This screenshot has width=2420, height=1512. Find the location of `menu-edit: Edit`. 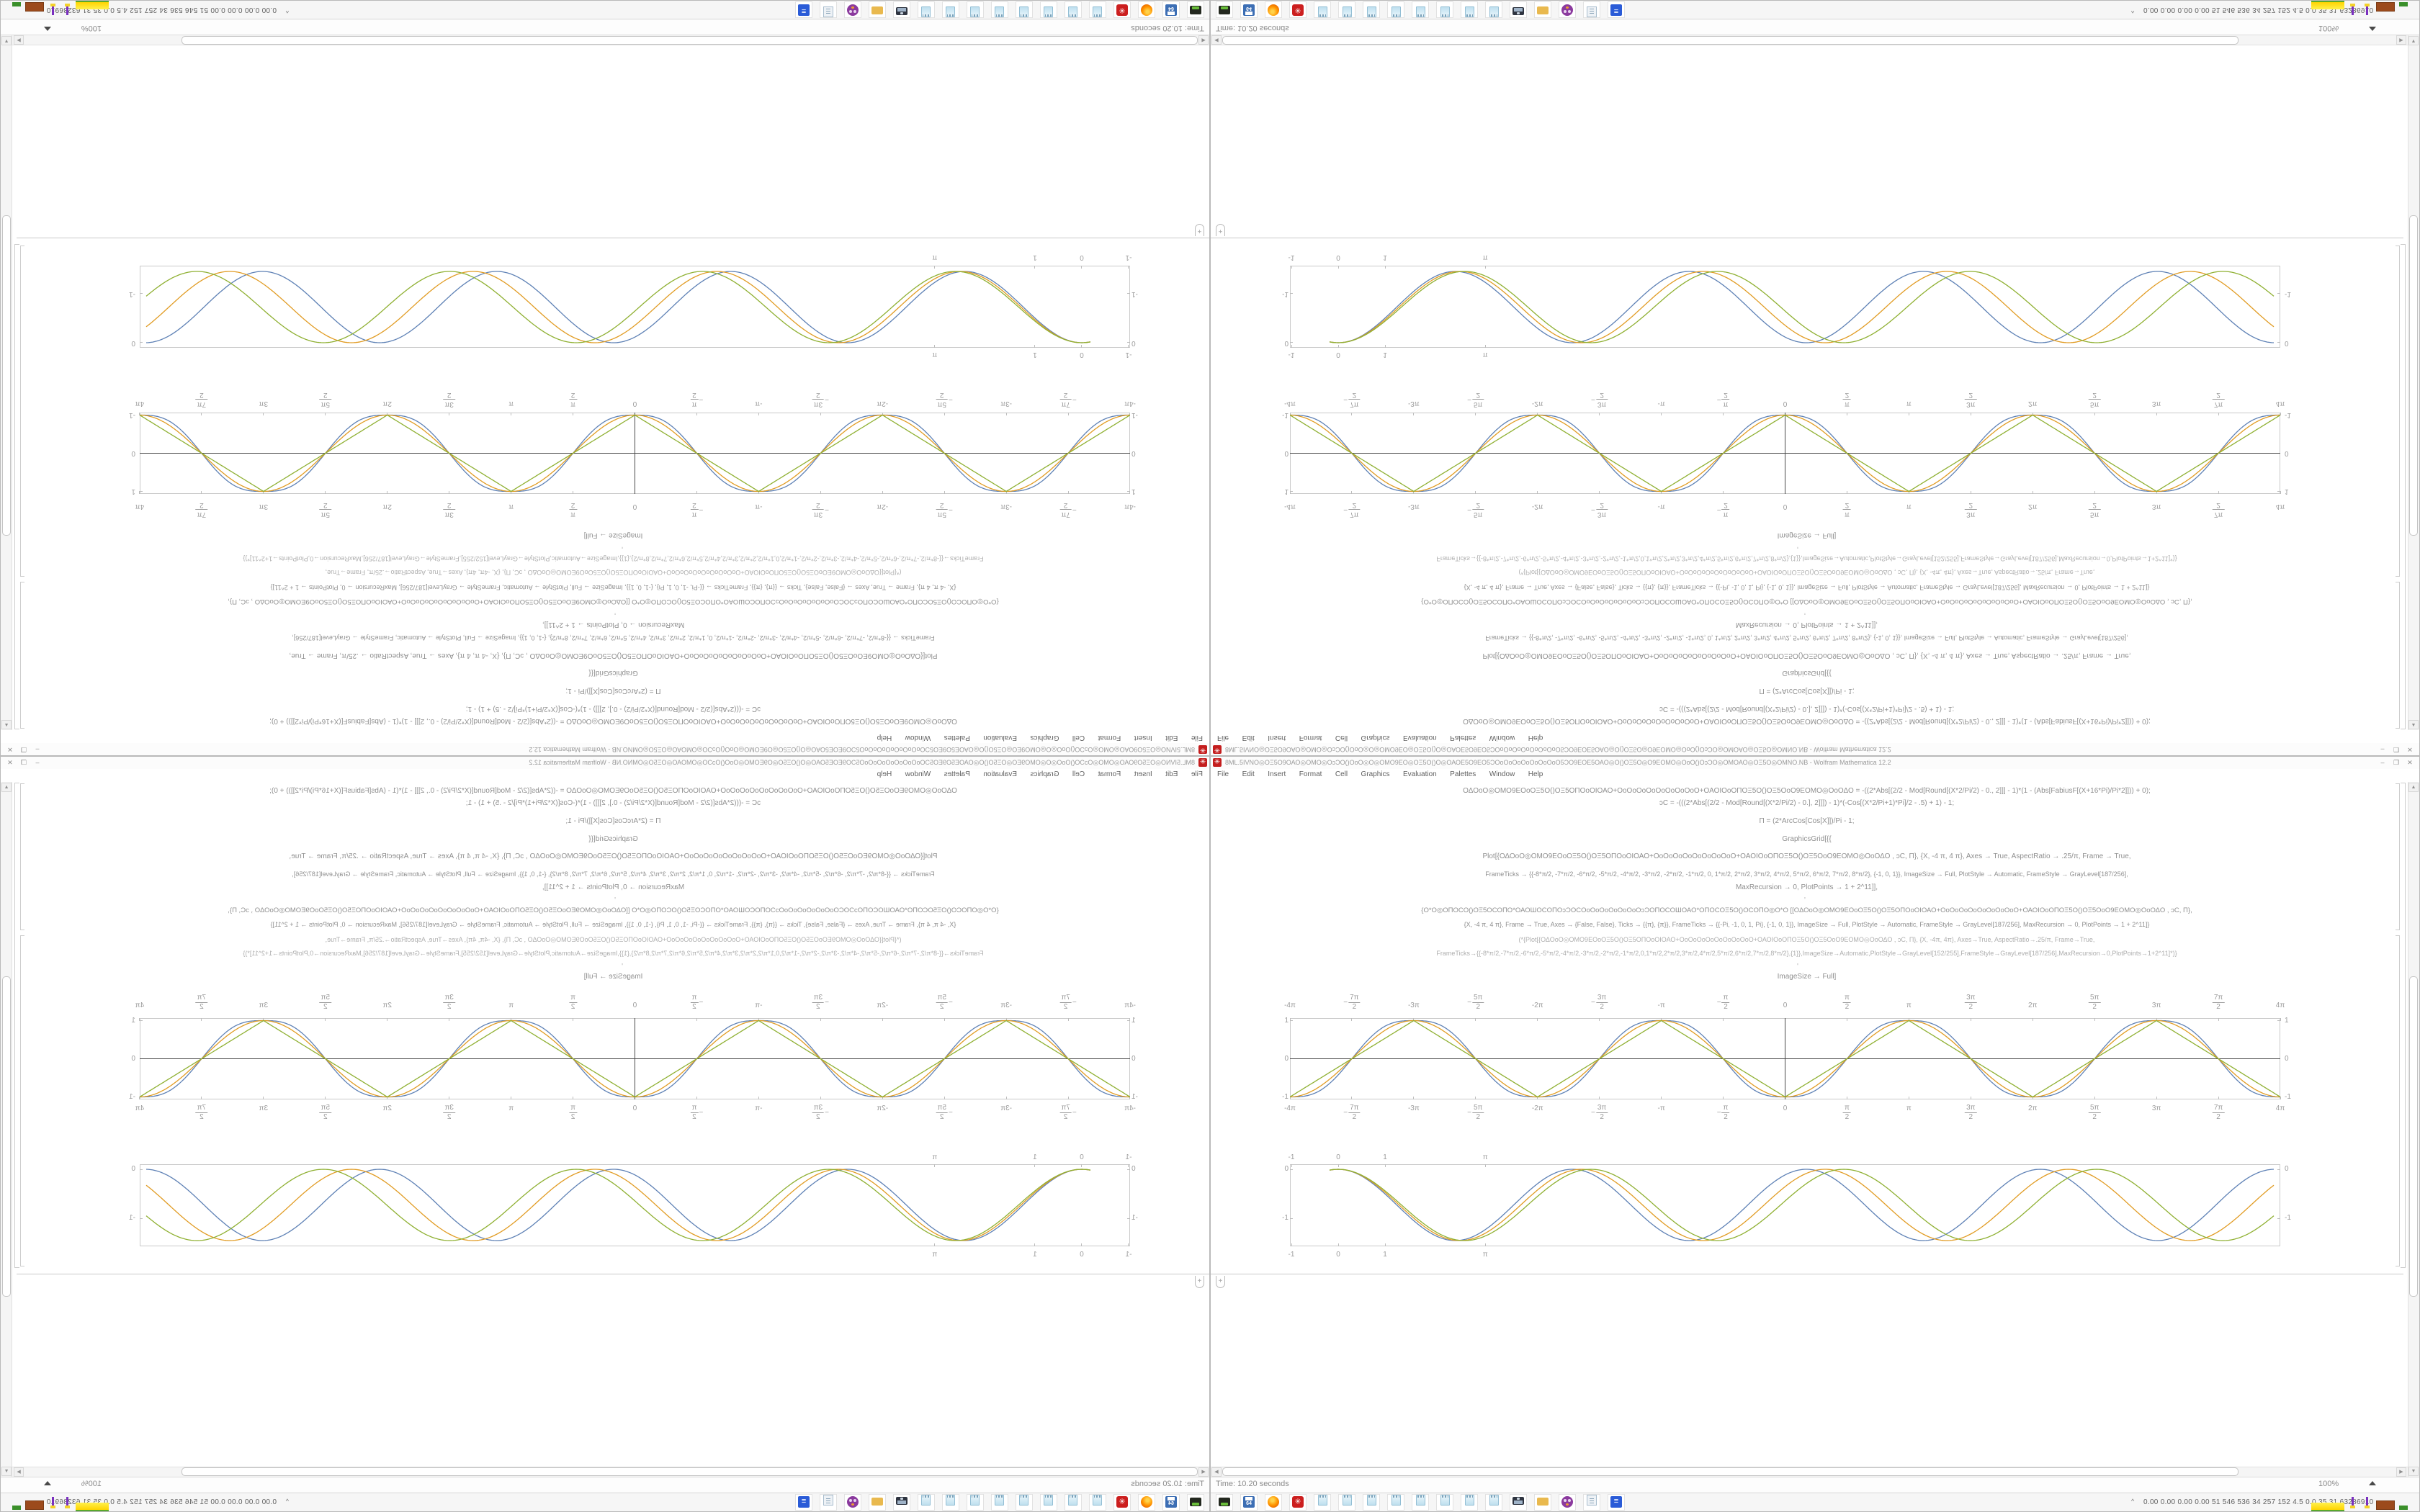

menu-edit: Edit is located at coordinates (1248, 774).